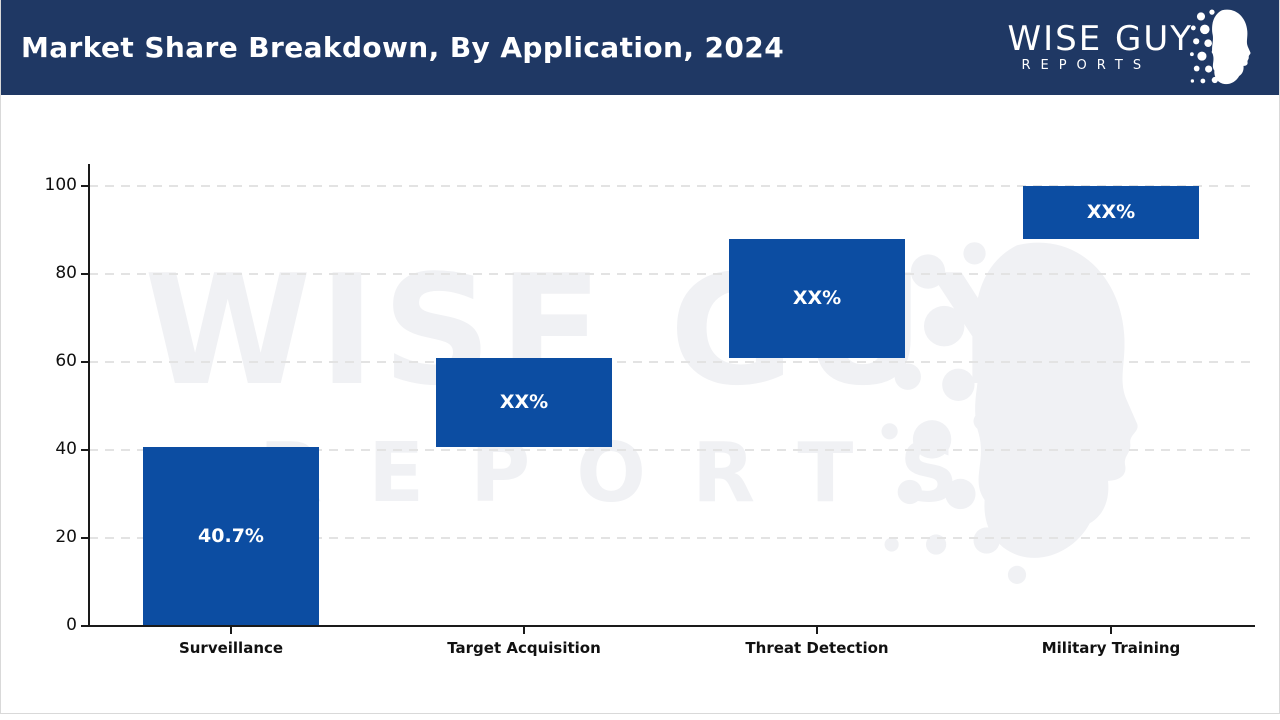 The height and width of the screenshot is (720, 1280). I want to click on bar-military-training: XX%, so click(1111, 212).